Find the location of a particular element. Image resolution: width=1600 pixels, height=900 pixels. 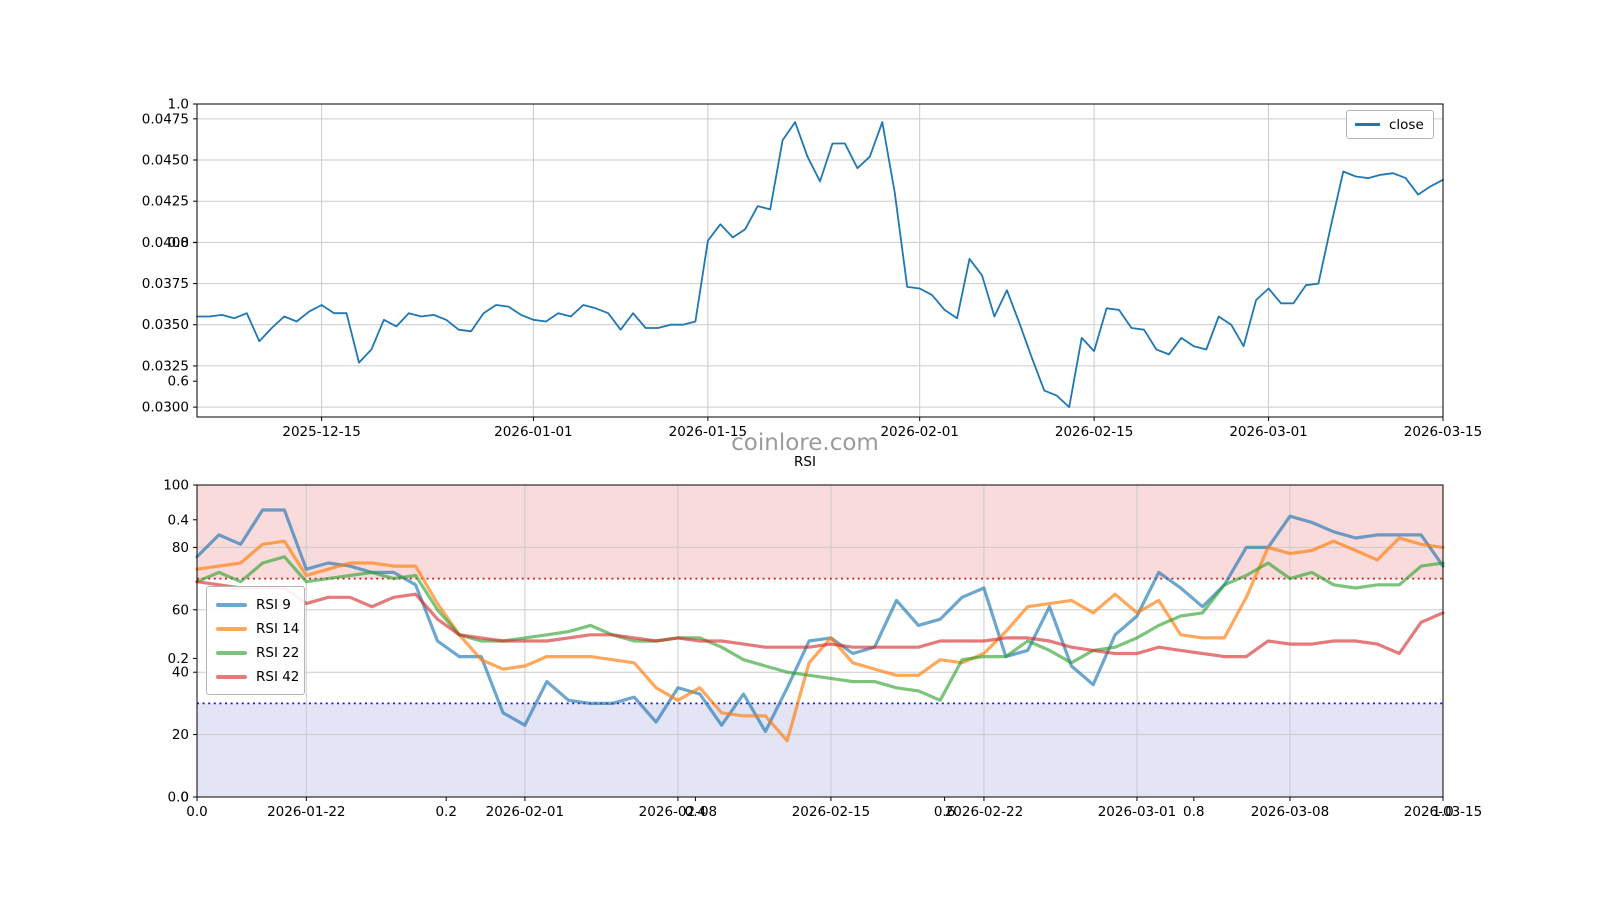

rsi-x-tick-label: 2026-02-15 is located at coordinates (831, 812).